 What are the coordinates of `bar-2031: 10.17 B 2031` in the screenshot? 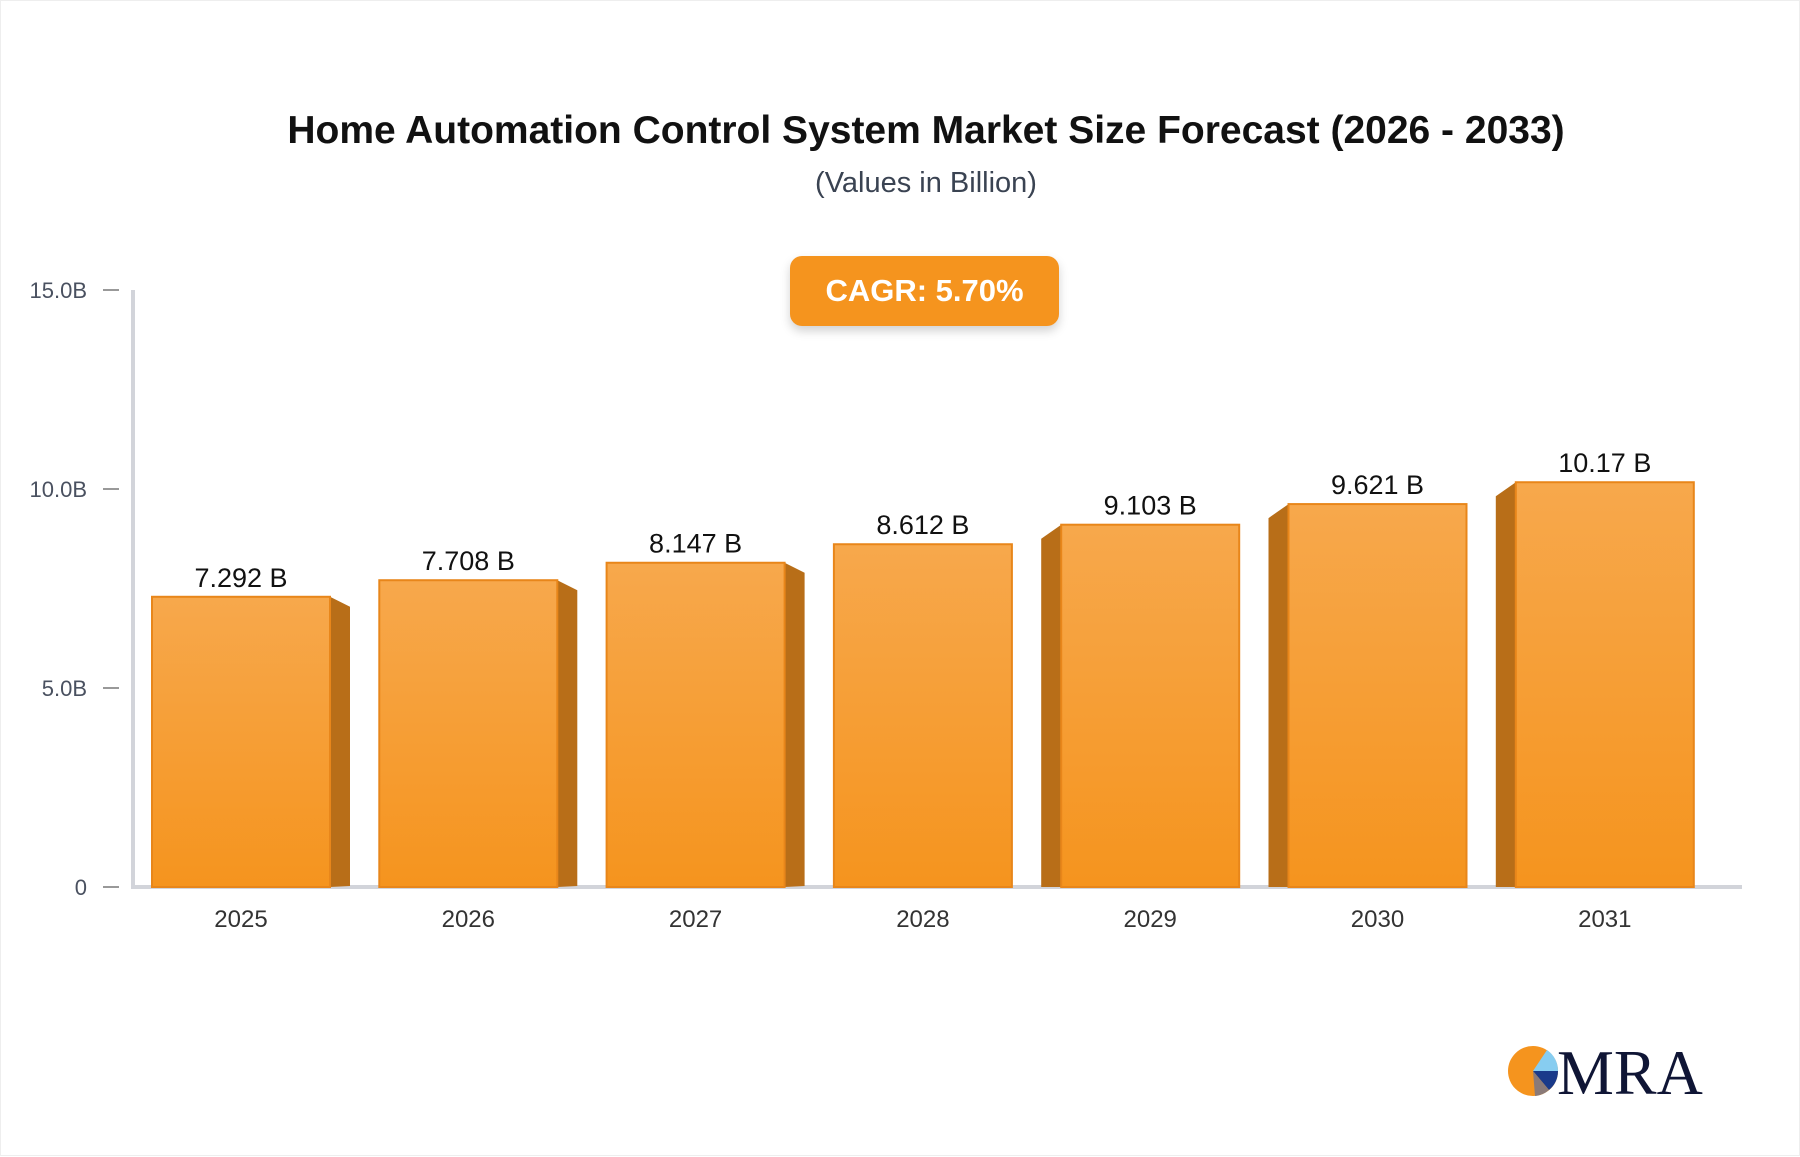 It's located at (1595, 690).